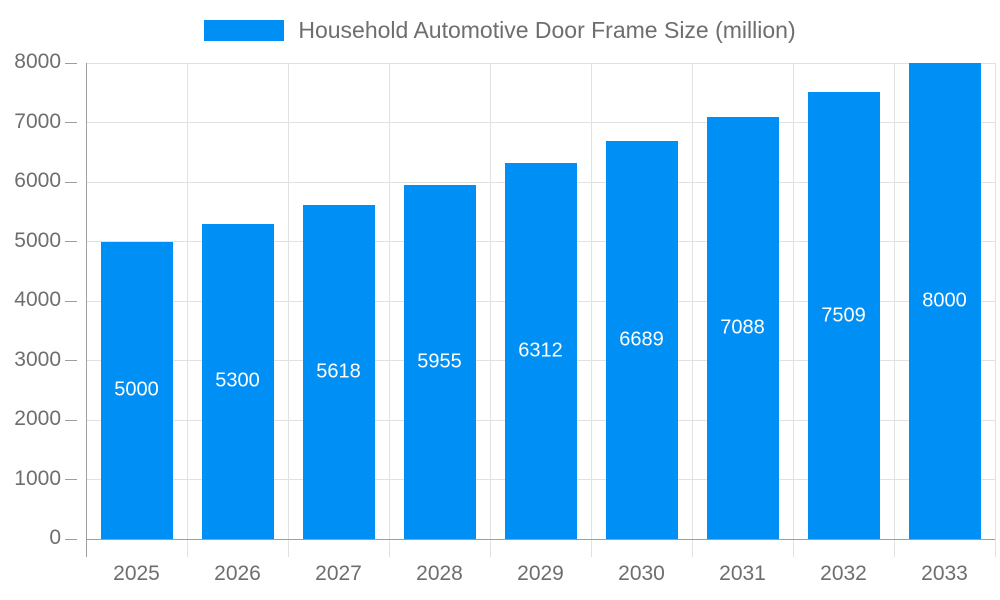 This screenshot has height=600, width=1000. Describe the element at coordinates (37, 299) in the screenshot. I see `y-axis-tick-label: 4000` at that location.